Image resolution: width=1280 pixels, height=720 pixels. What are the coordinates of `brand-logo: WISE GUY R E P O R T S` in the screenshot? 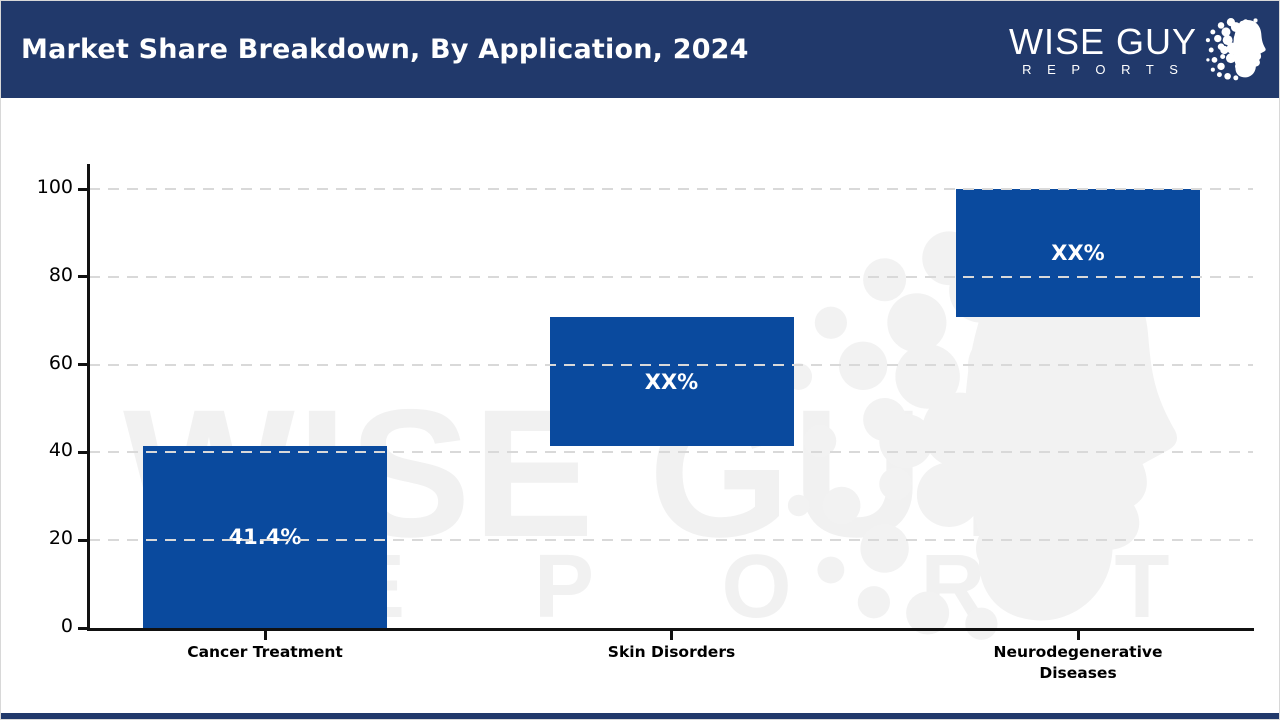 It's located at (1138, 50).